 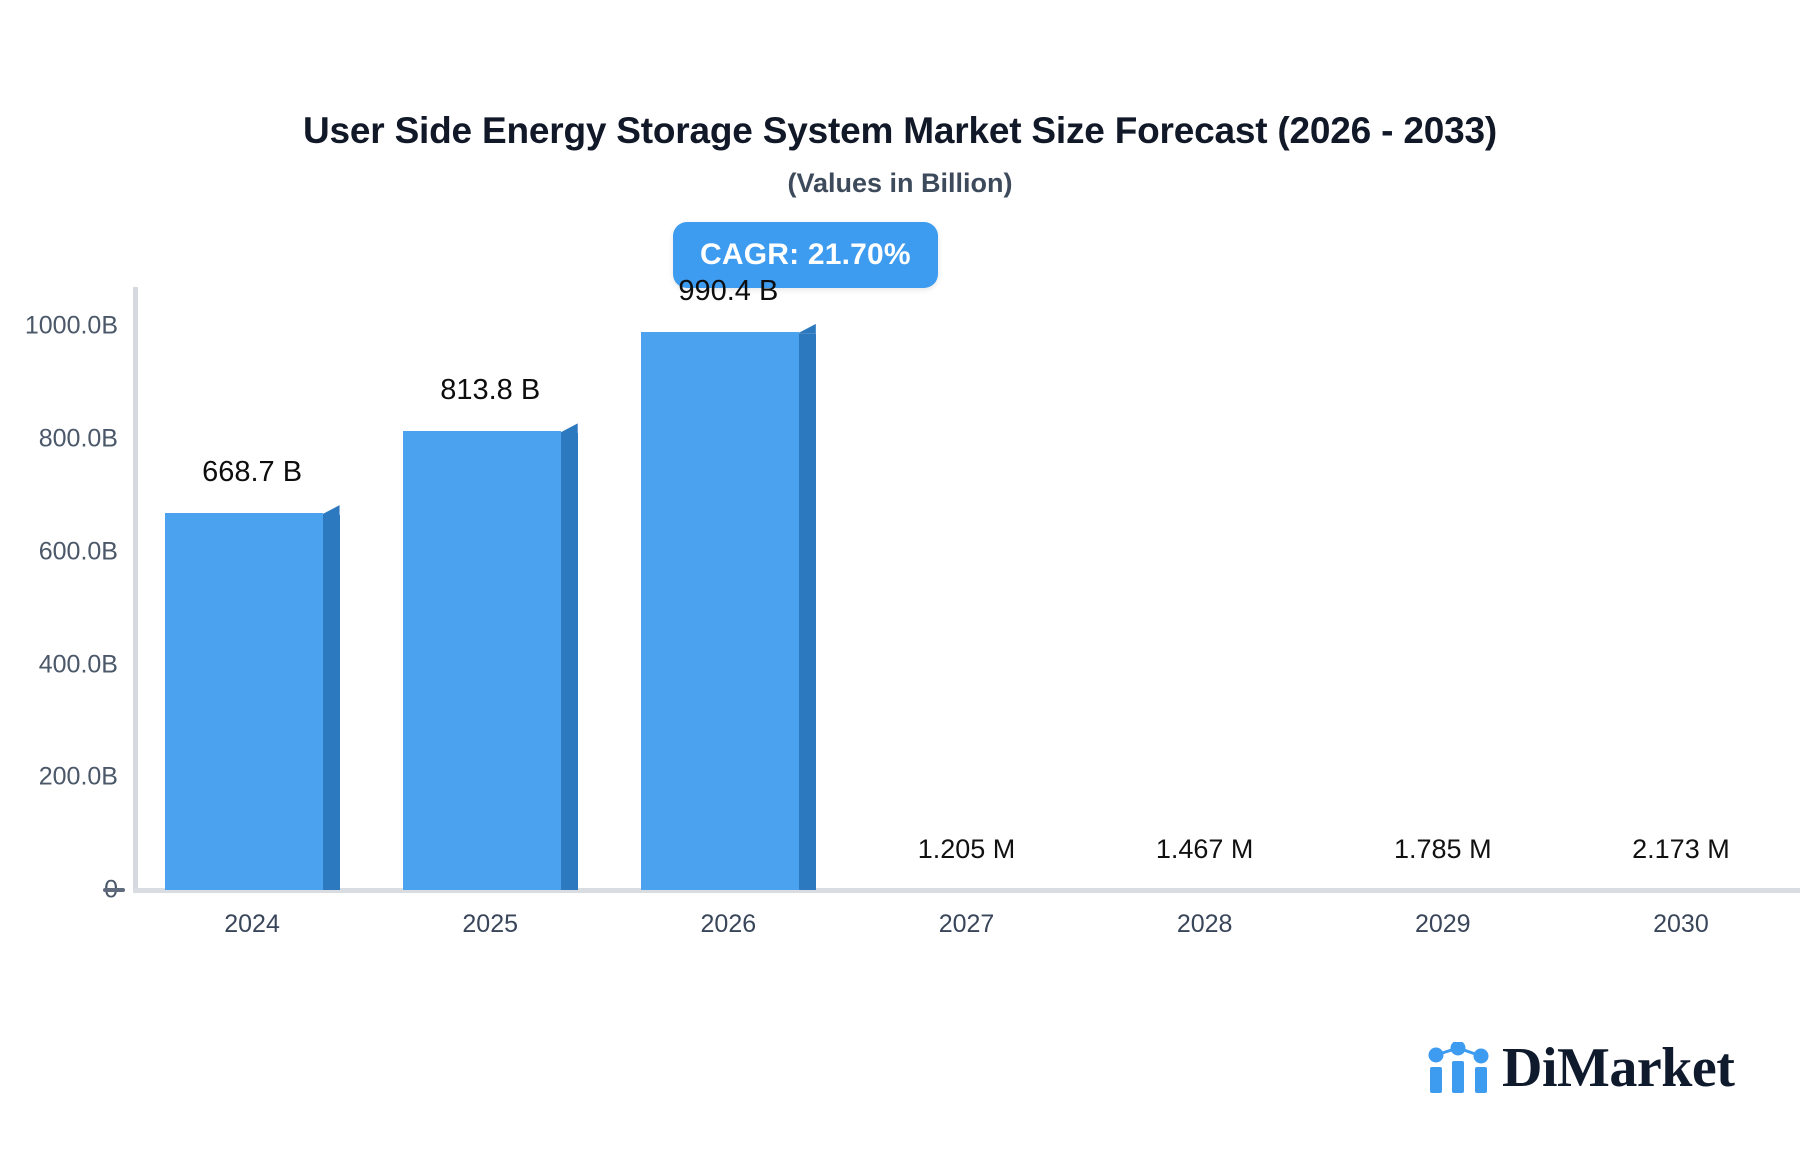 I want to click on x-axis-line, so click(x=966, y=890).